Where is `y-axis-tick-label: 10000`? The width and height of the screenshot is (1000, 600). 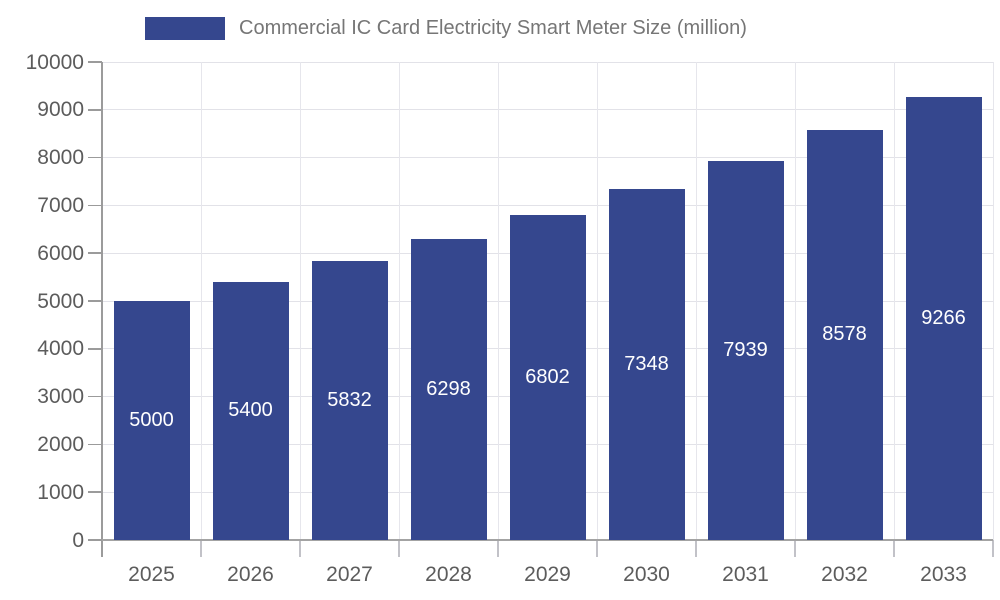
y-axis-tick-label: 10000 is located at coordinates (54, 62).